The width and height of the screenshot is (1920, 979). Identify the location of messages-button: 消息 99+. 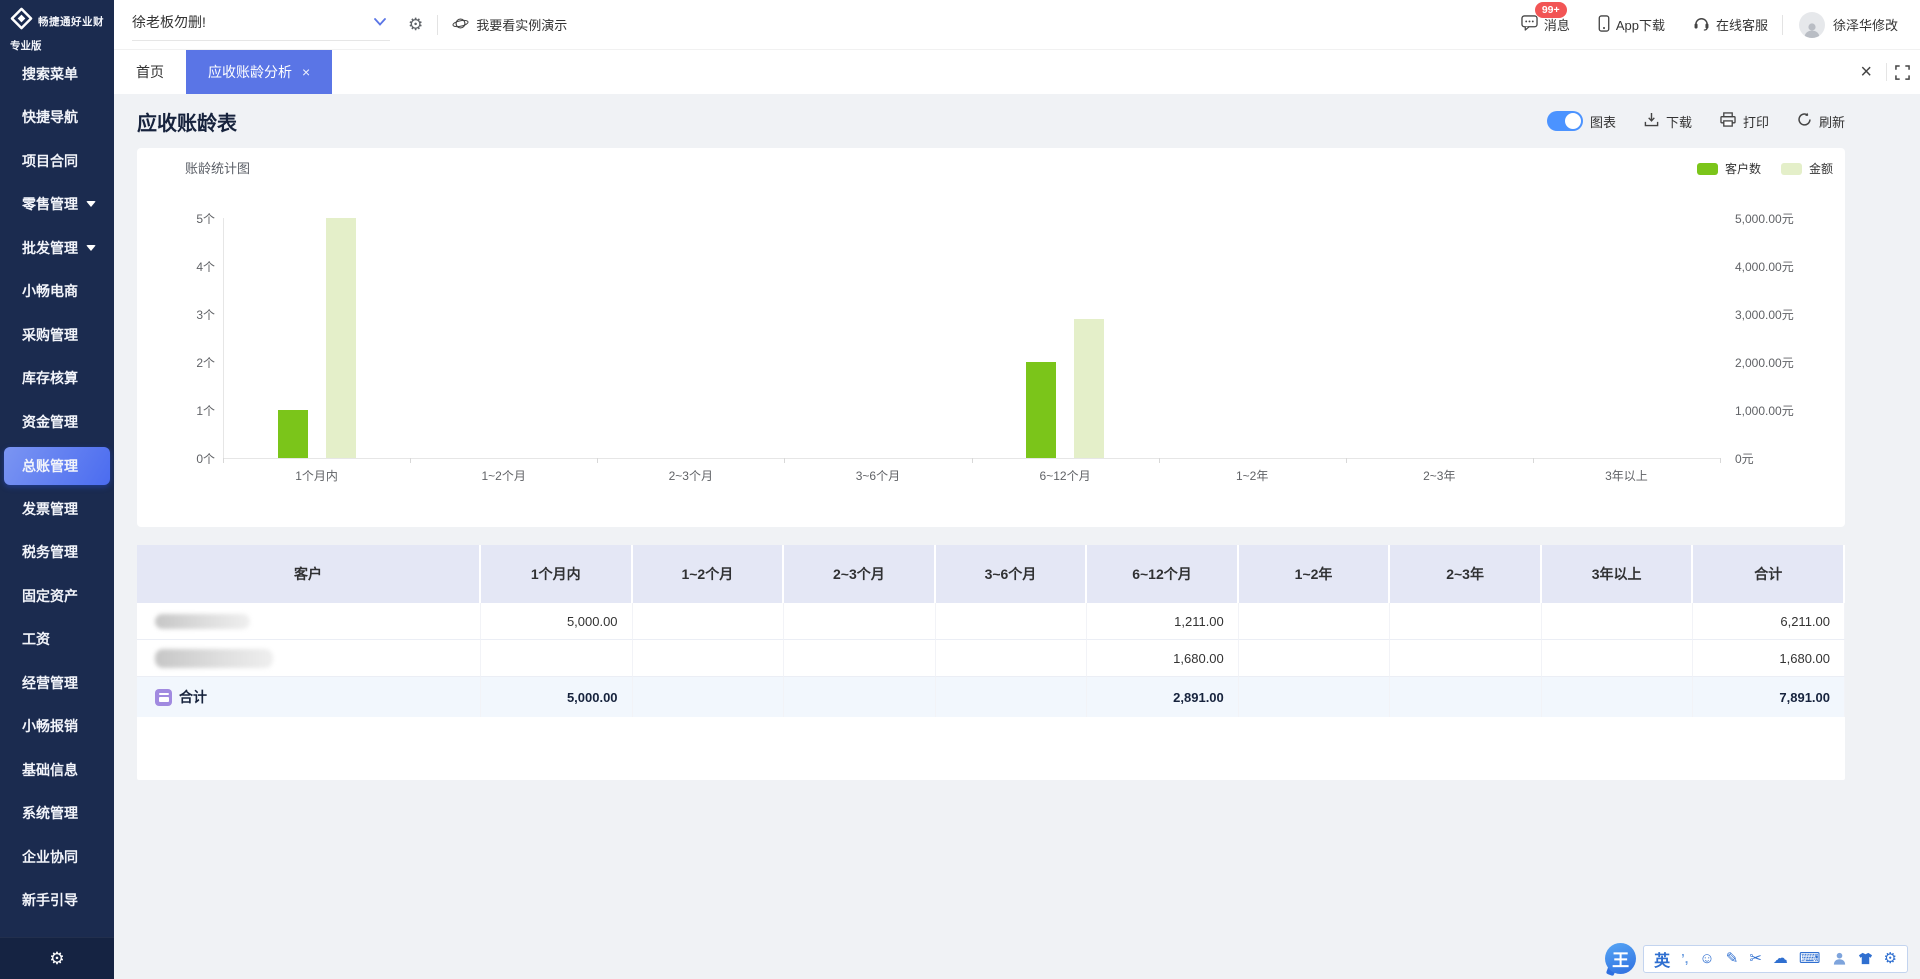
(1545, 18).